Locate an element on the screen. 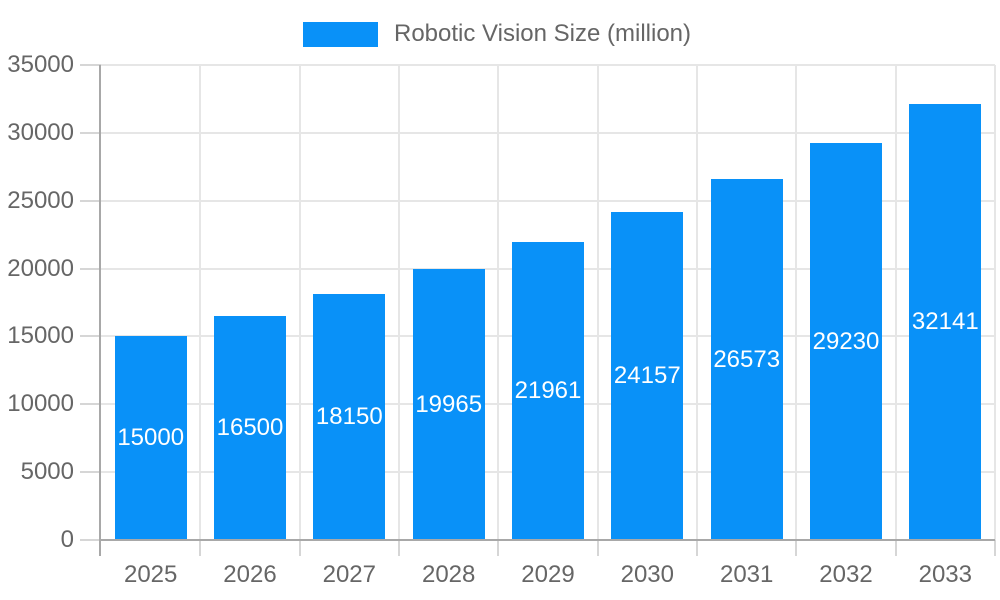  x-axis-label: 2032 is located at coordinates (846, 574).